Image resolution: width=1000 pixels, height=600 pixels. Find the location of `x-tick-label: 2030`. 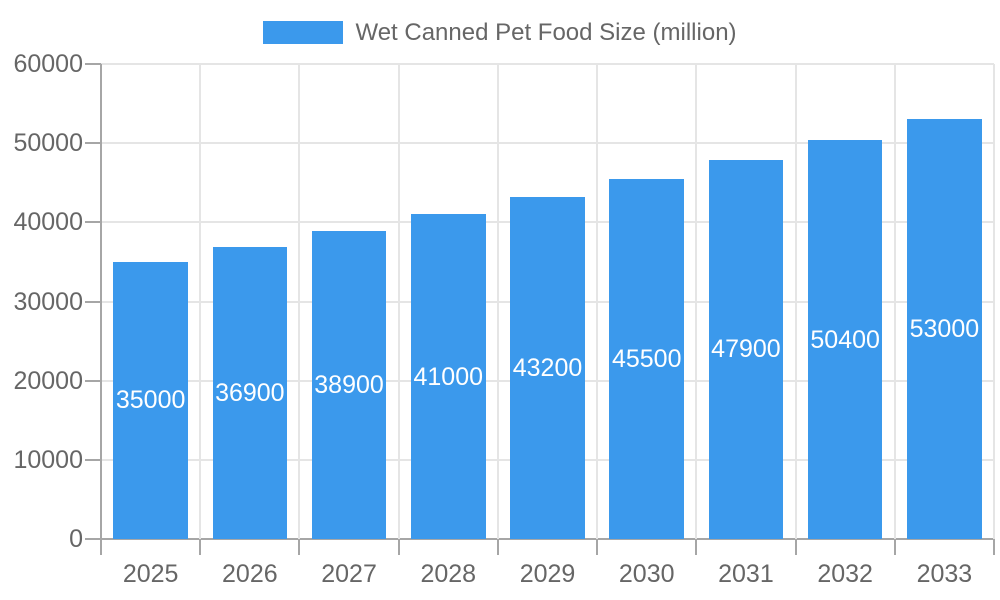

x-tick-label: 2030 is located at coordinates (646, 574).